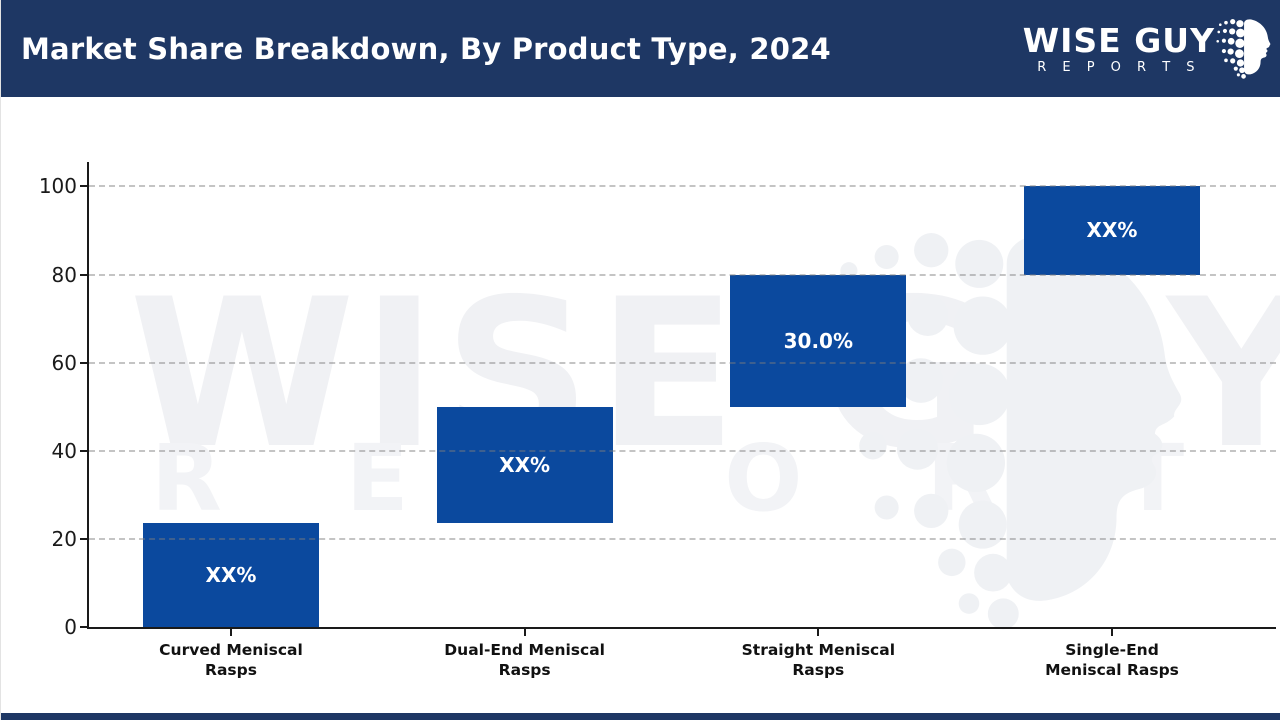 Image resolution: width=1280 pixels, height=720 pixels. Describe the element at coordinates (640, 716) in the screenshot. I see `footer-bar` at that location.